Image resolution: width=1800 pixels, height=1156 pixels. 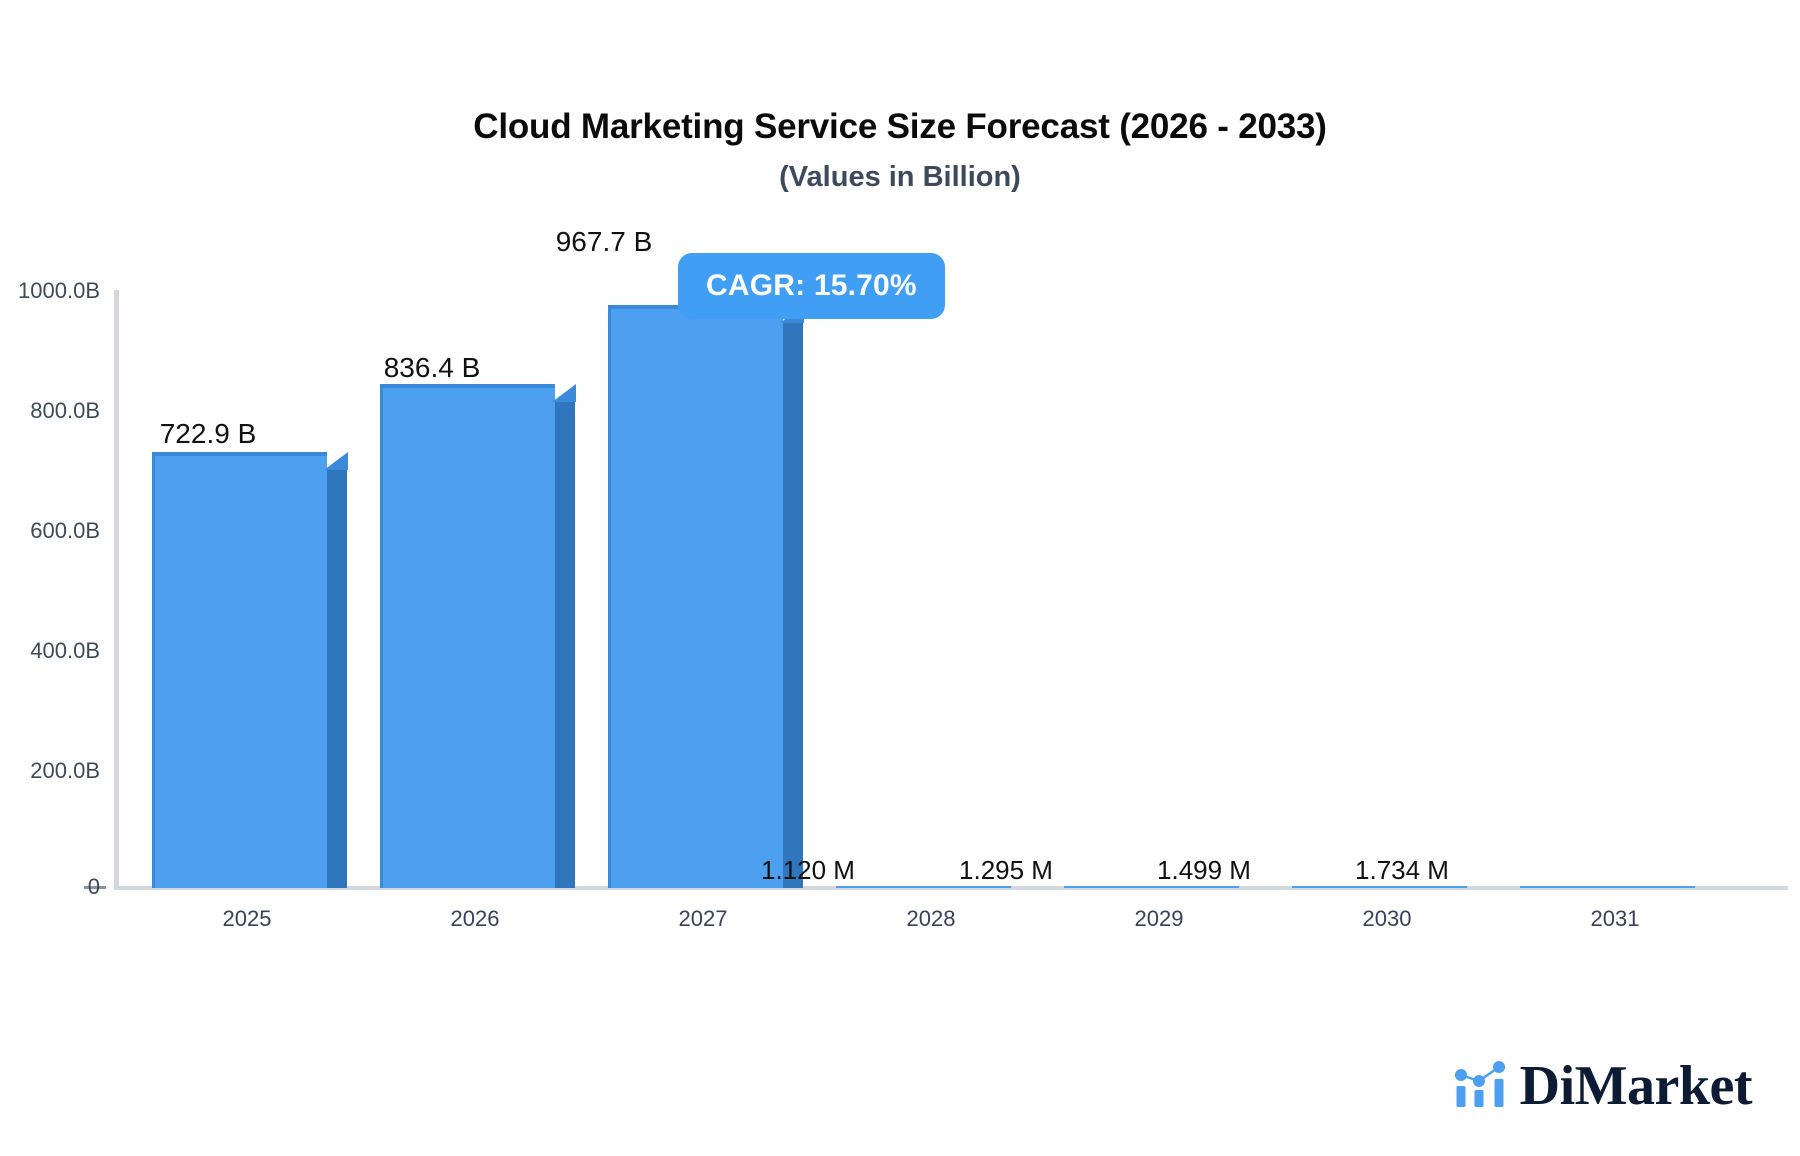 I want to click on y-tick-label-0: 0, so click(x=93, y=886).